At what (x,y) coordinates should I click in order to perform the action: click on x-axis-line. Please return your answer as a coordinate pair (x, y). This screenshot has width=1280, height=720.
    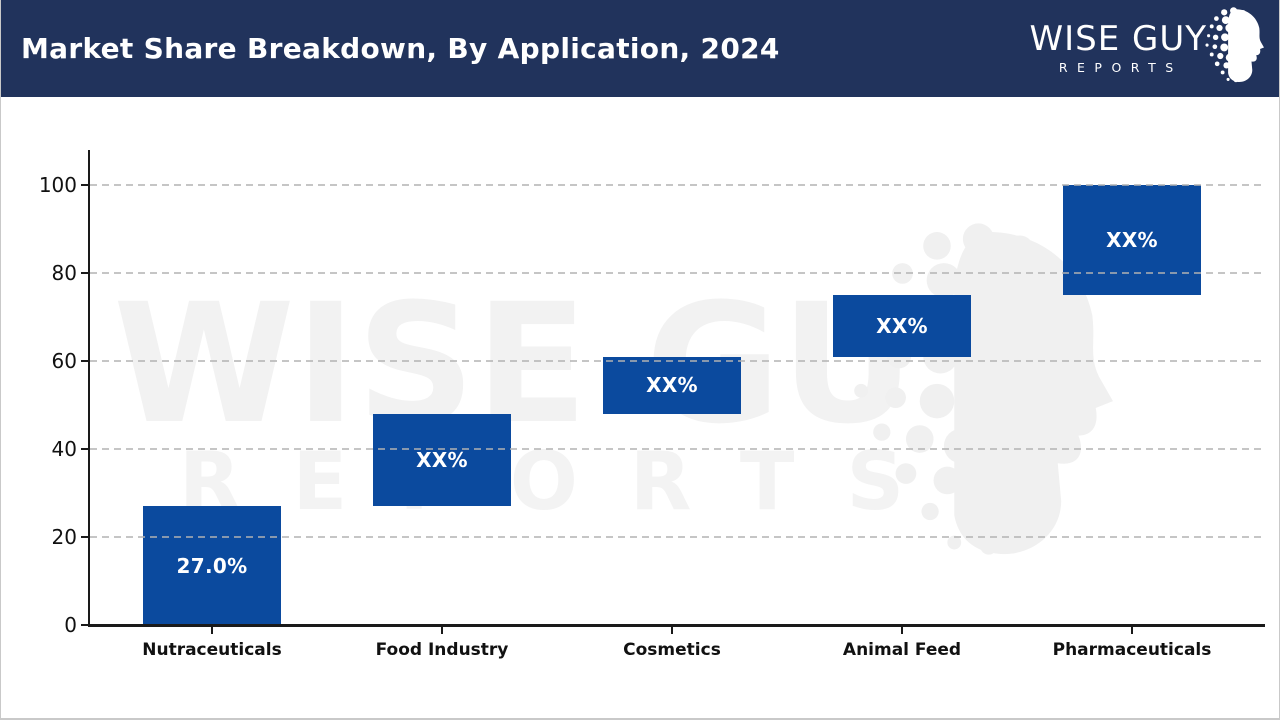
    Looking at the image, I should click on (676, 625).